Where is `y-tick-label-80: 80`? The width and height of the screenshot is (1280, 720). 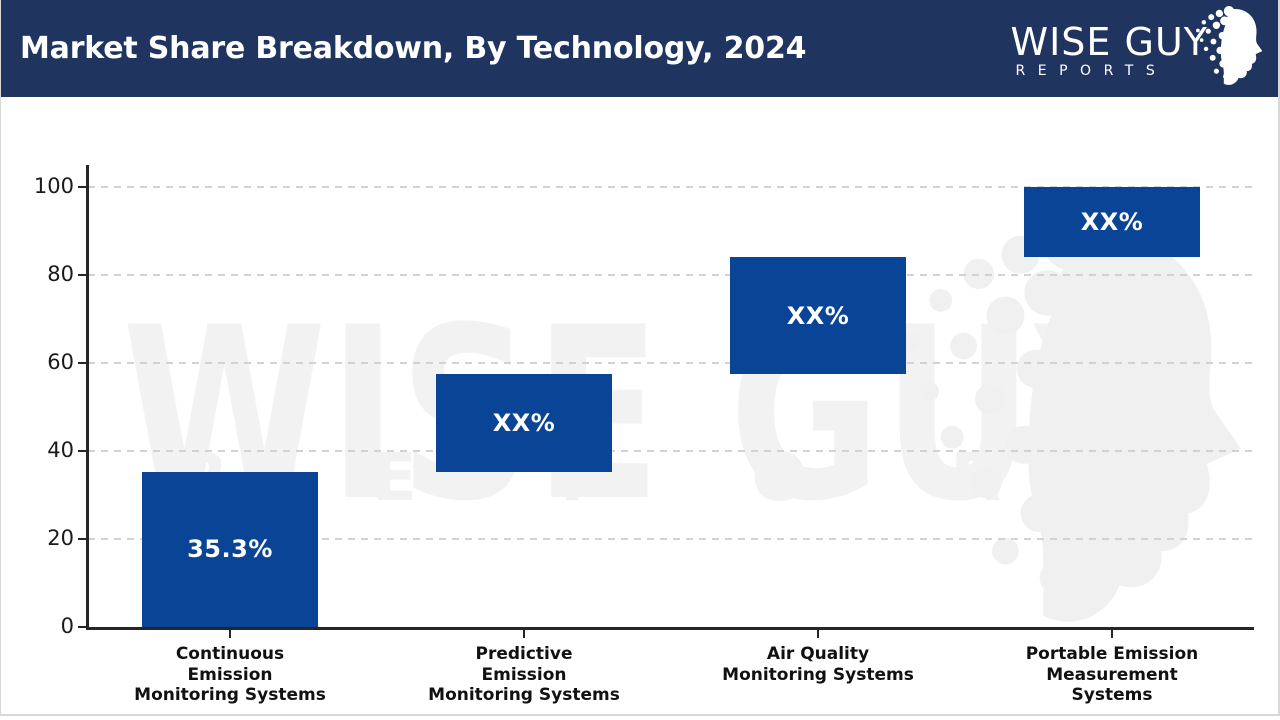 y-tick-label-80: 80 is located at coordinates (60, 274).